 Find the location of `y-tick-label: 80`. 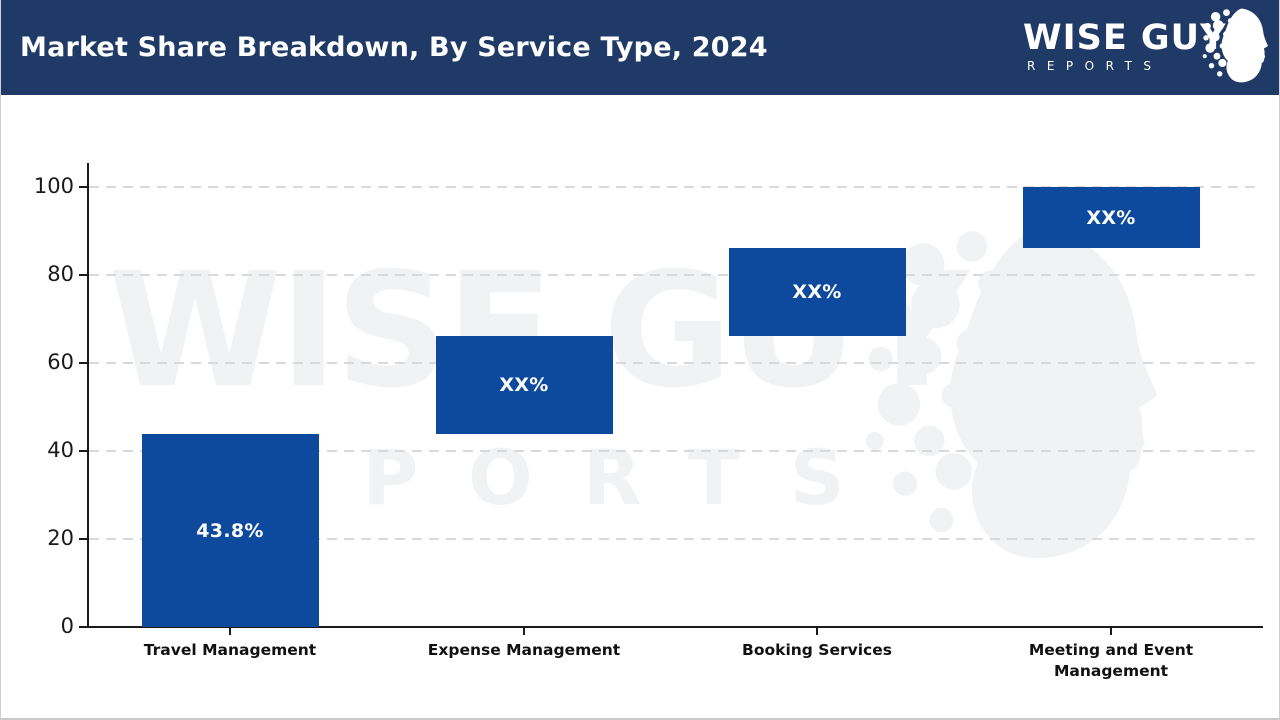

y-tick-label: 80 is located at coordinates (60, 274).